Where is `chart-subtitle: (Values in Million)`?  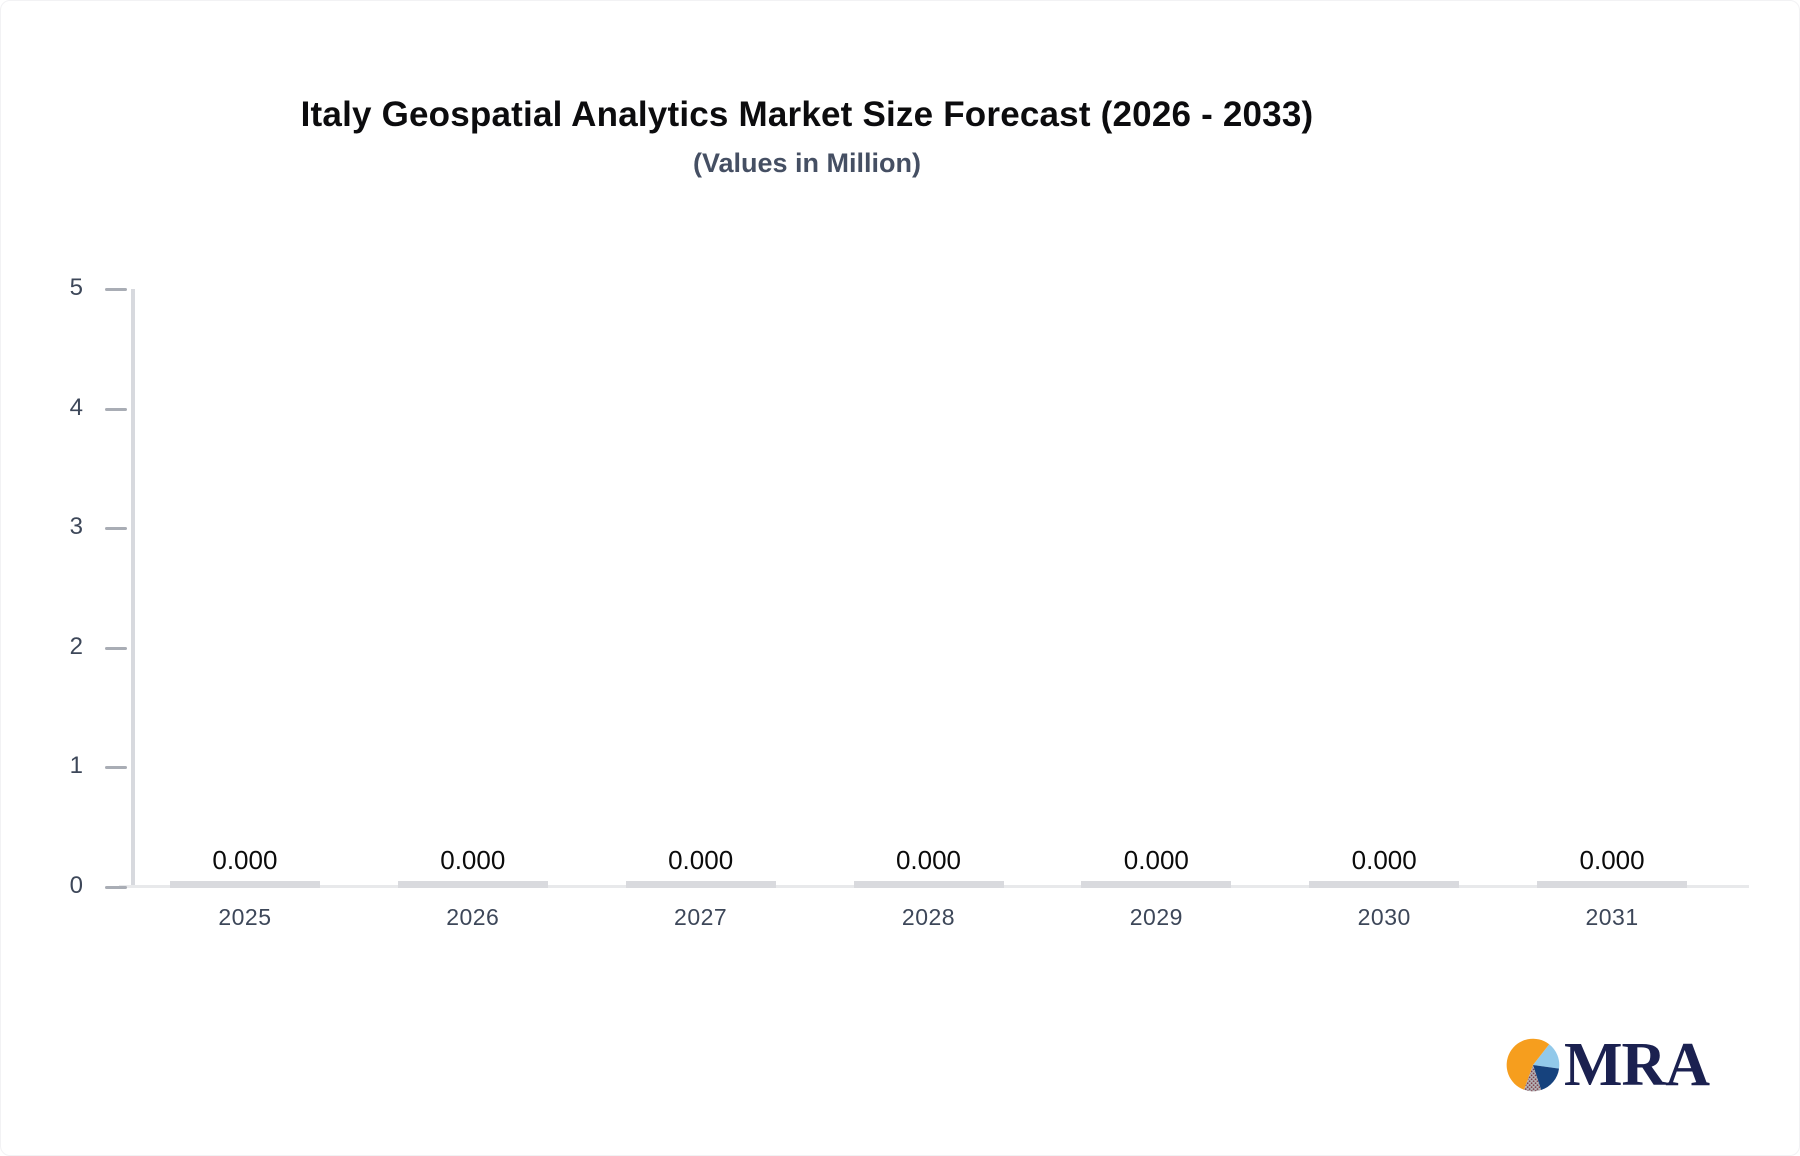
chart-subtitle: (Values in Million) is located at coordinates (807, 163).